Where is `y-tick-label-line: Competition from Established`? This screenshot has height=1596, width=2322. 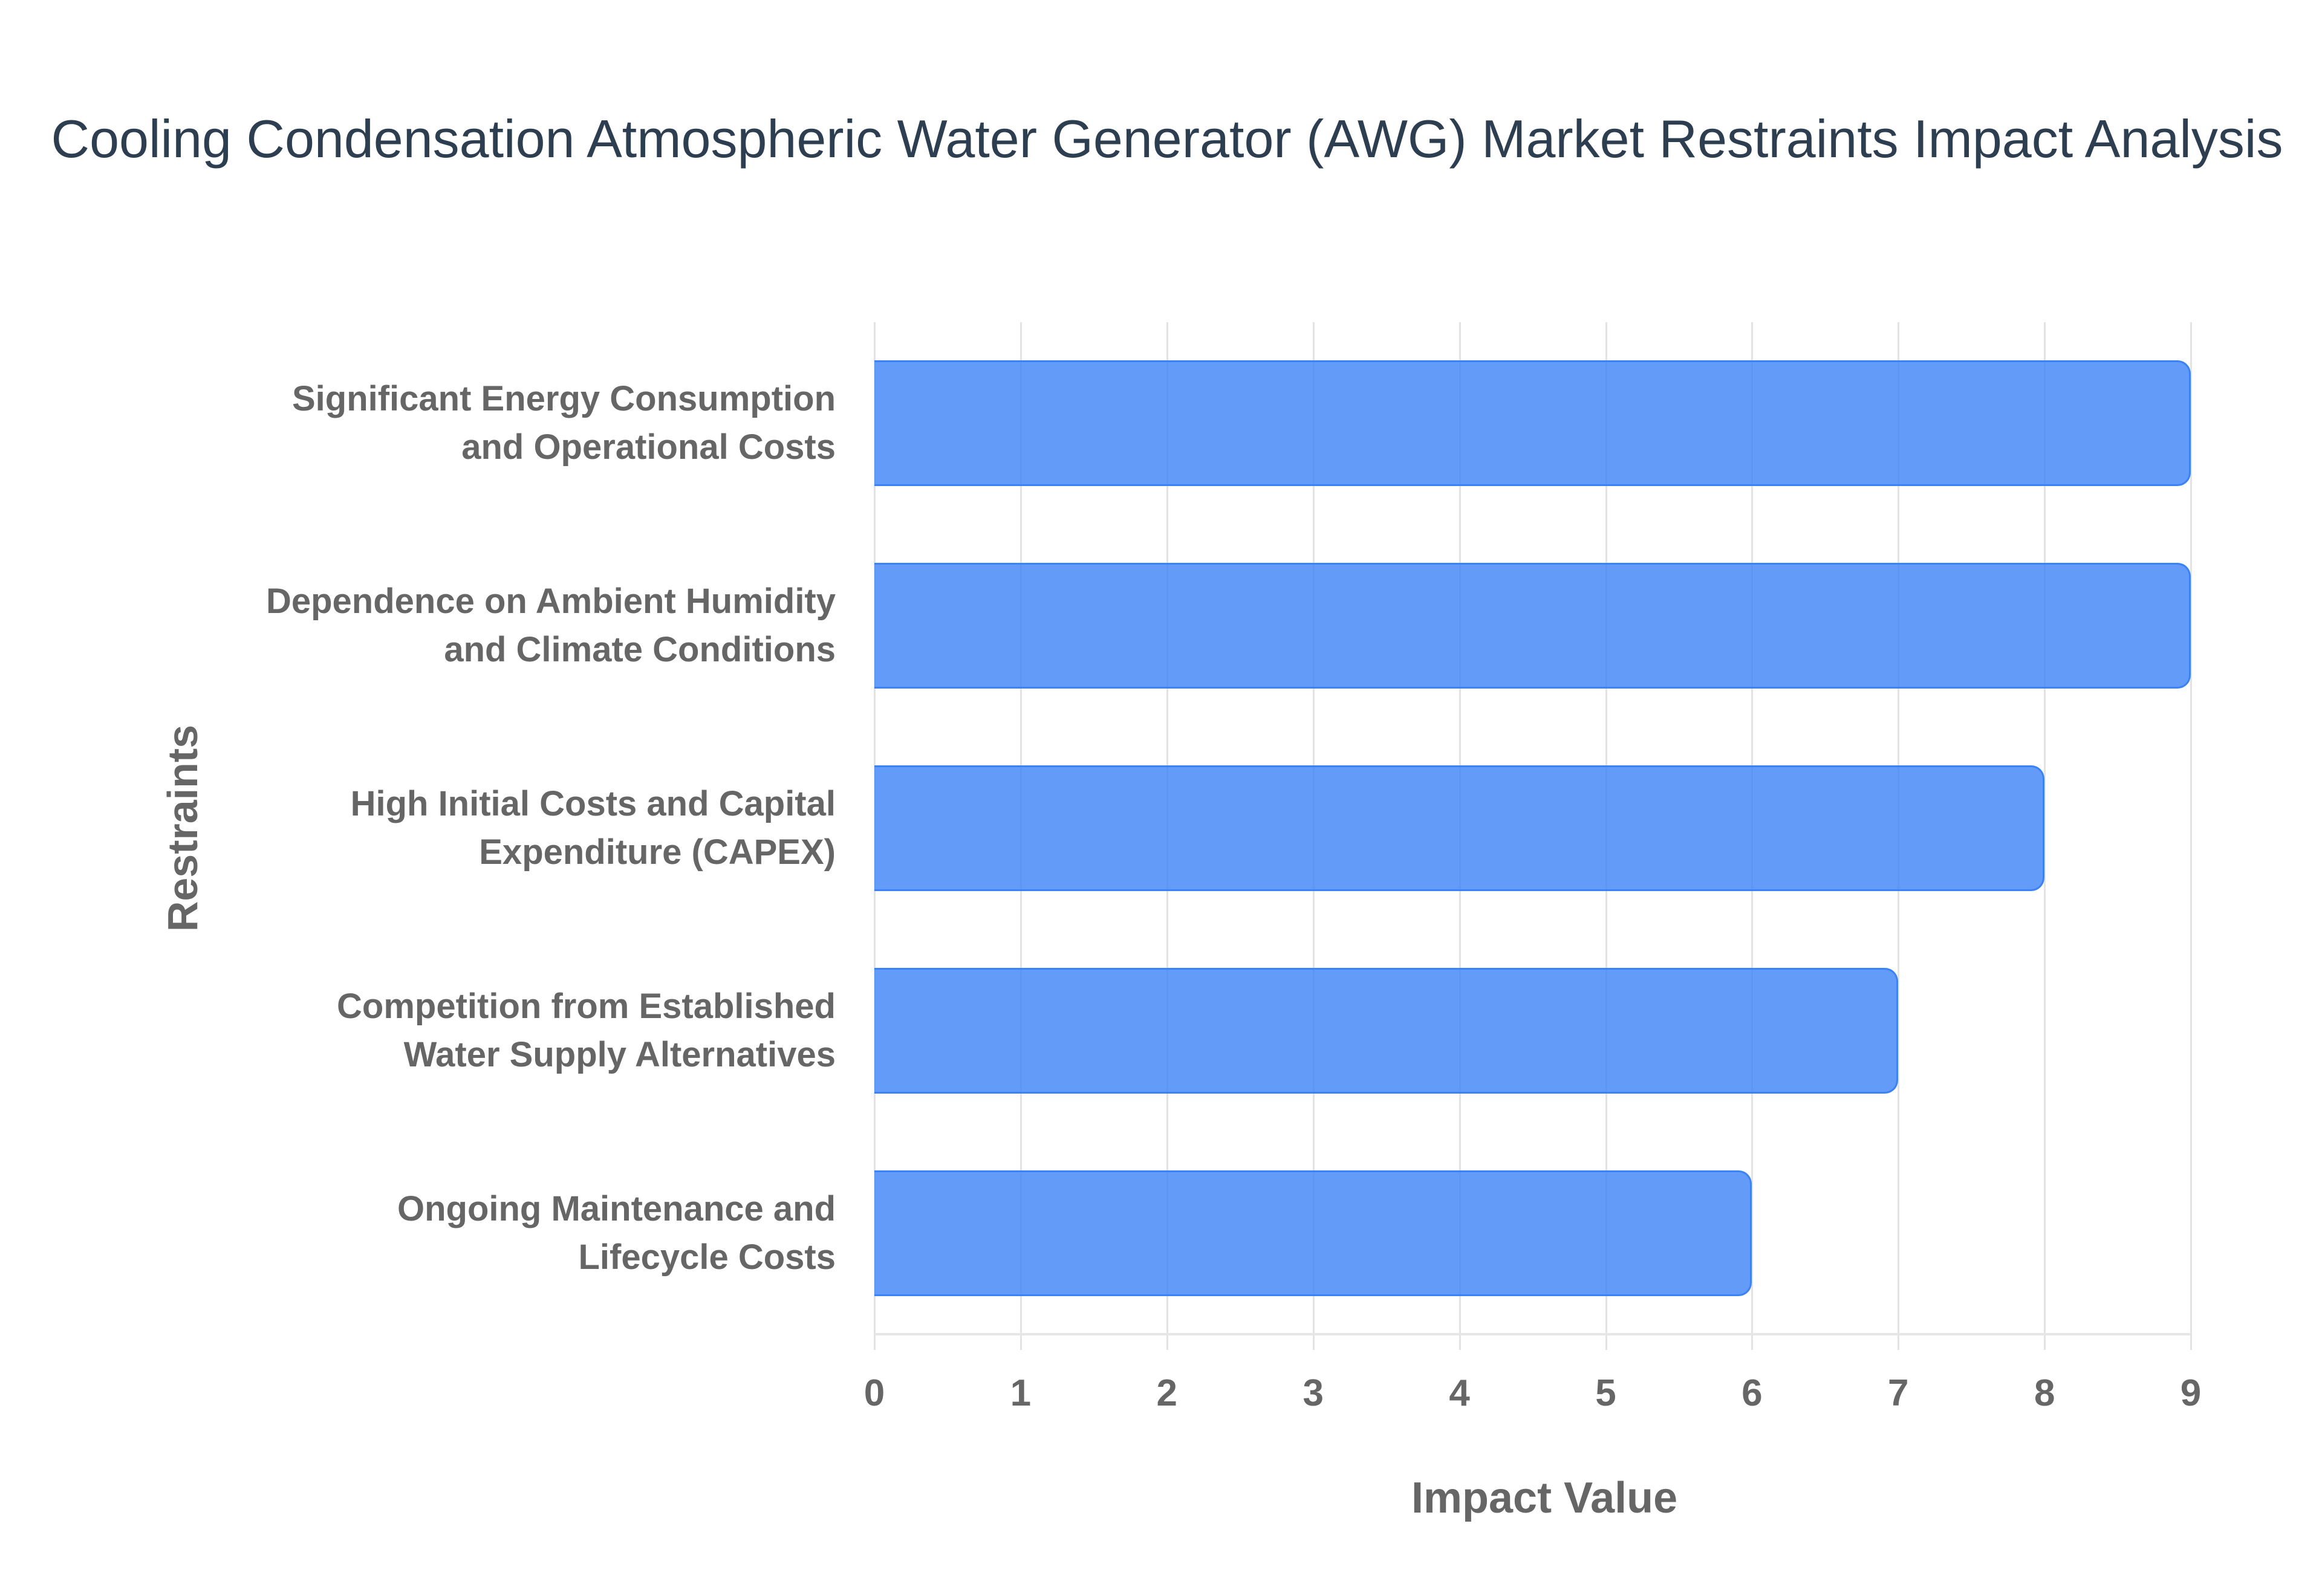
y-tick-label-line: Competition from Established is located at coordinates (586, 1006).